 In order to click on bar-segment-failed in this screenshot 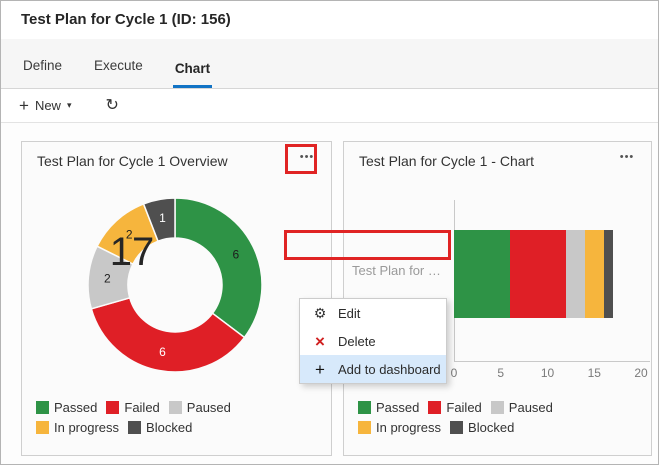, I will do `click(538, 274)`.